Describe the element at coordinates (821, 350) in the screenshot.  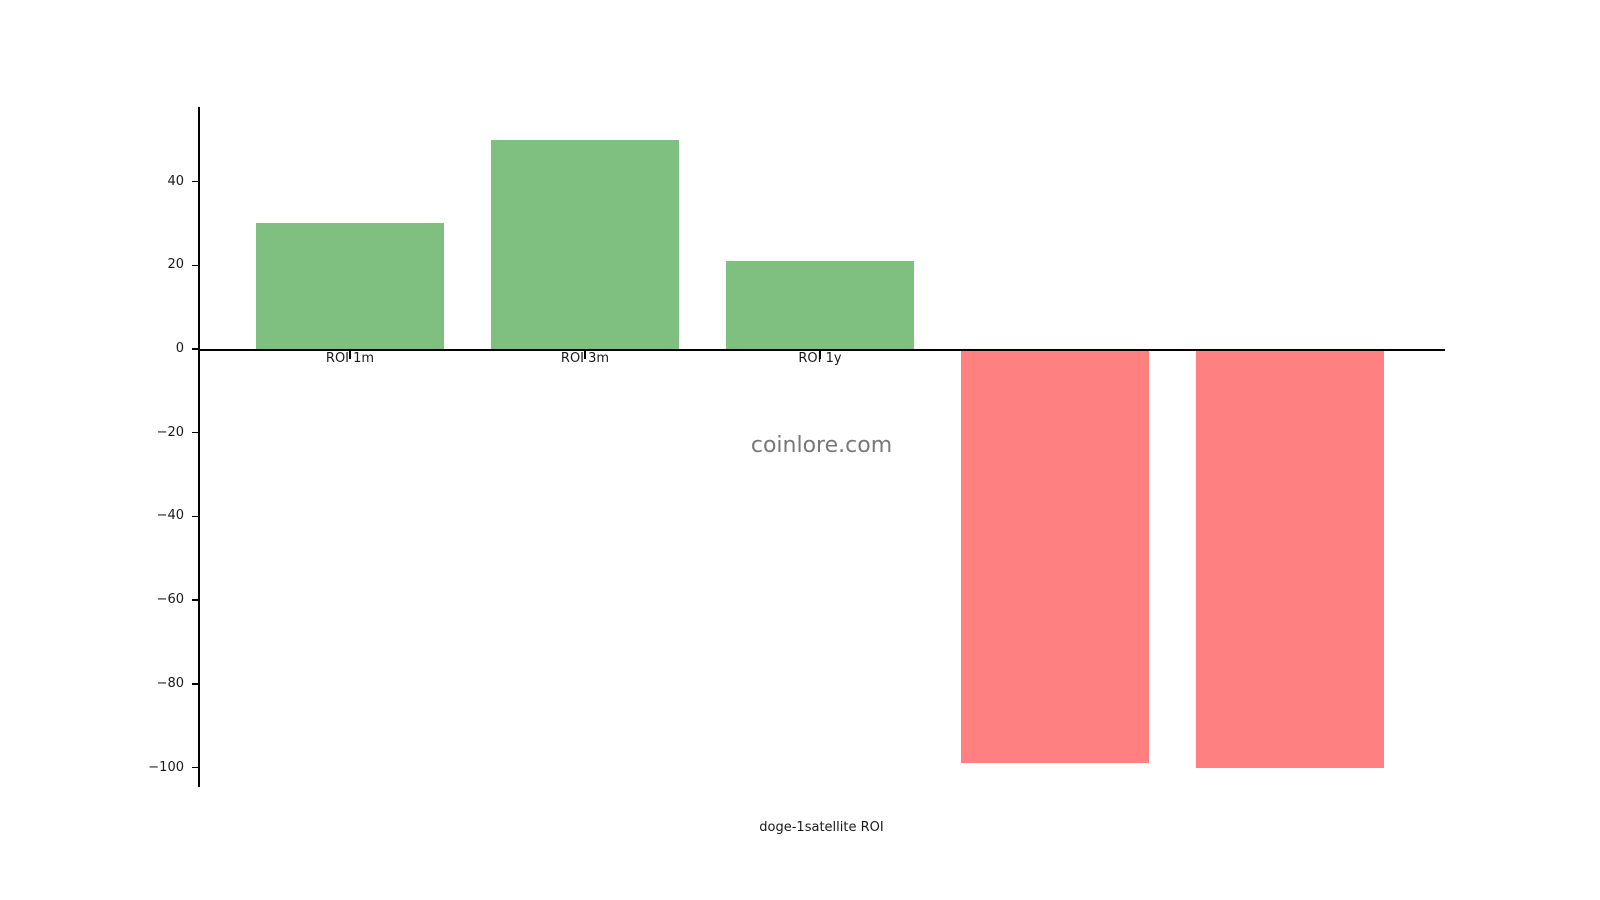
I see `x-axis-line` at that location.